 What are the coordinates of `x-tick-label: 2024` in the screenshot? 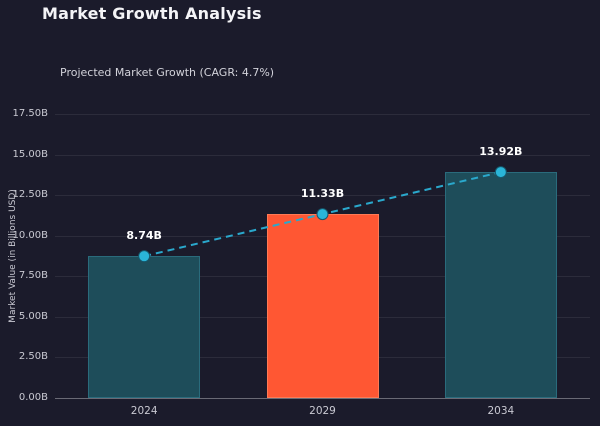 It's located at (144, 411).